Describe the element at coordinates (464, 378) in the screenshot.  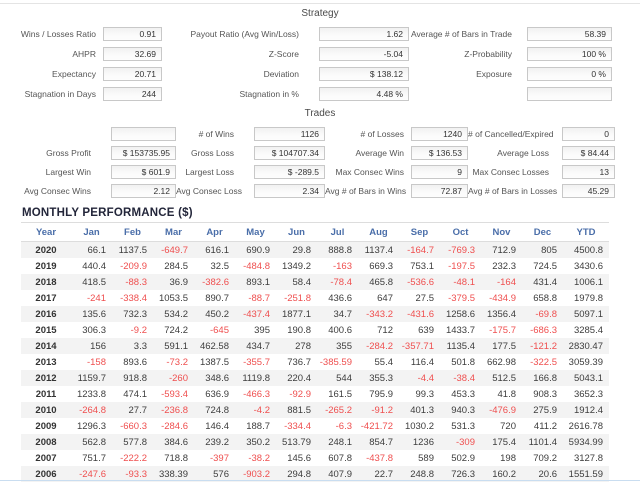
I see `cell-2012-oct: -38.4` at that location.